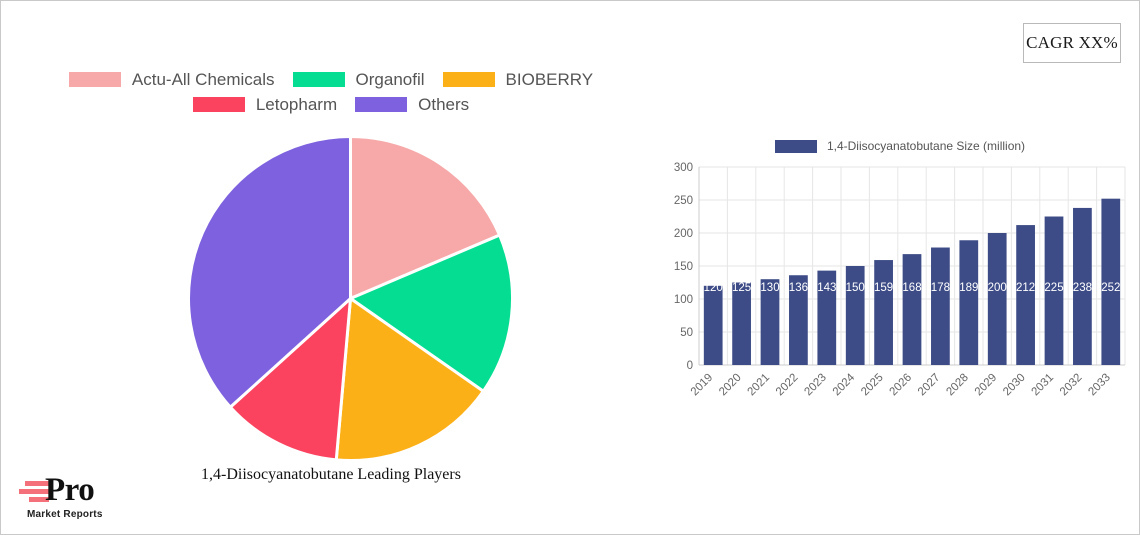 This screenshot has width=1140, height=535. I want to click on pie-legend-label: Actu-All Chemicals, so click(203, 79).